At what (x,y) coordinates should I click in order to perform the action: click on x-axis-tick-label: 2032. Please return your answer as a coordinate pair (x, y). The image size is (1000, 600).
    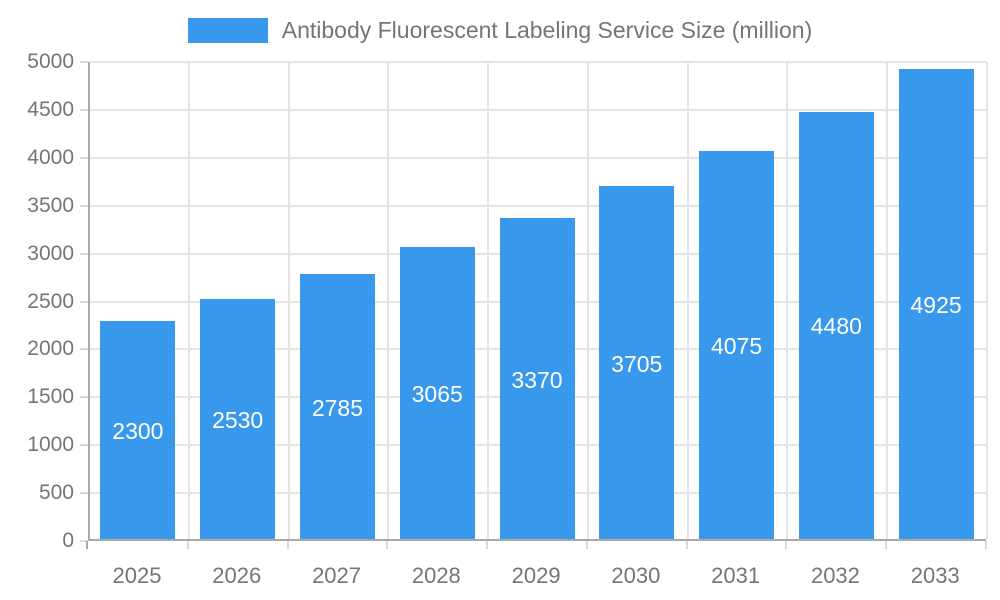
    Looking at the image, I should click on (835, 575).